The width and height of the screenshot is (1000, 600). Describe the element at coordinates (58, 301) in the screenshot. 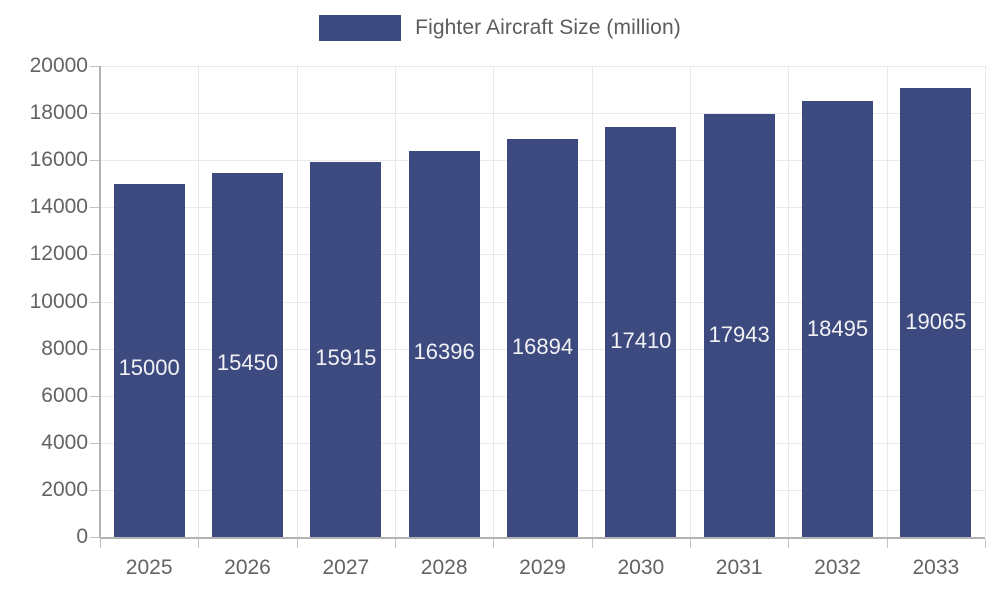

I see `y-axis-tick-label: 10000` at that location.